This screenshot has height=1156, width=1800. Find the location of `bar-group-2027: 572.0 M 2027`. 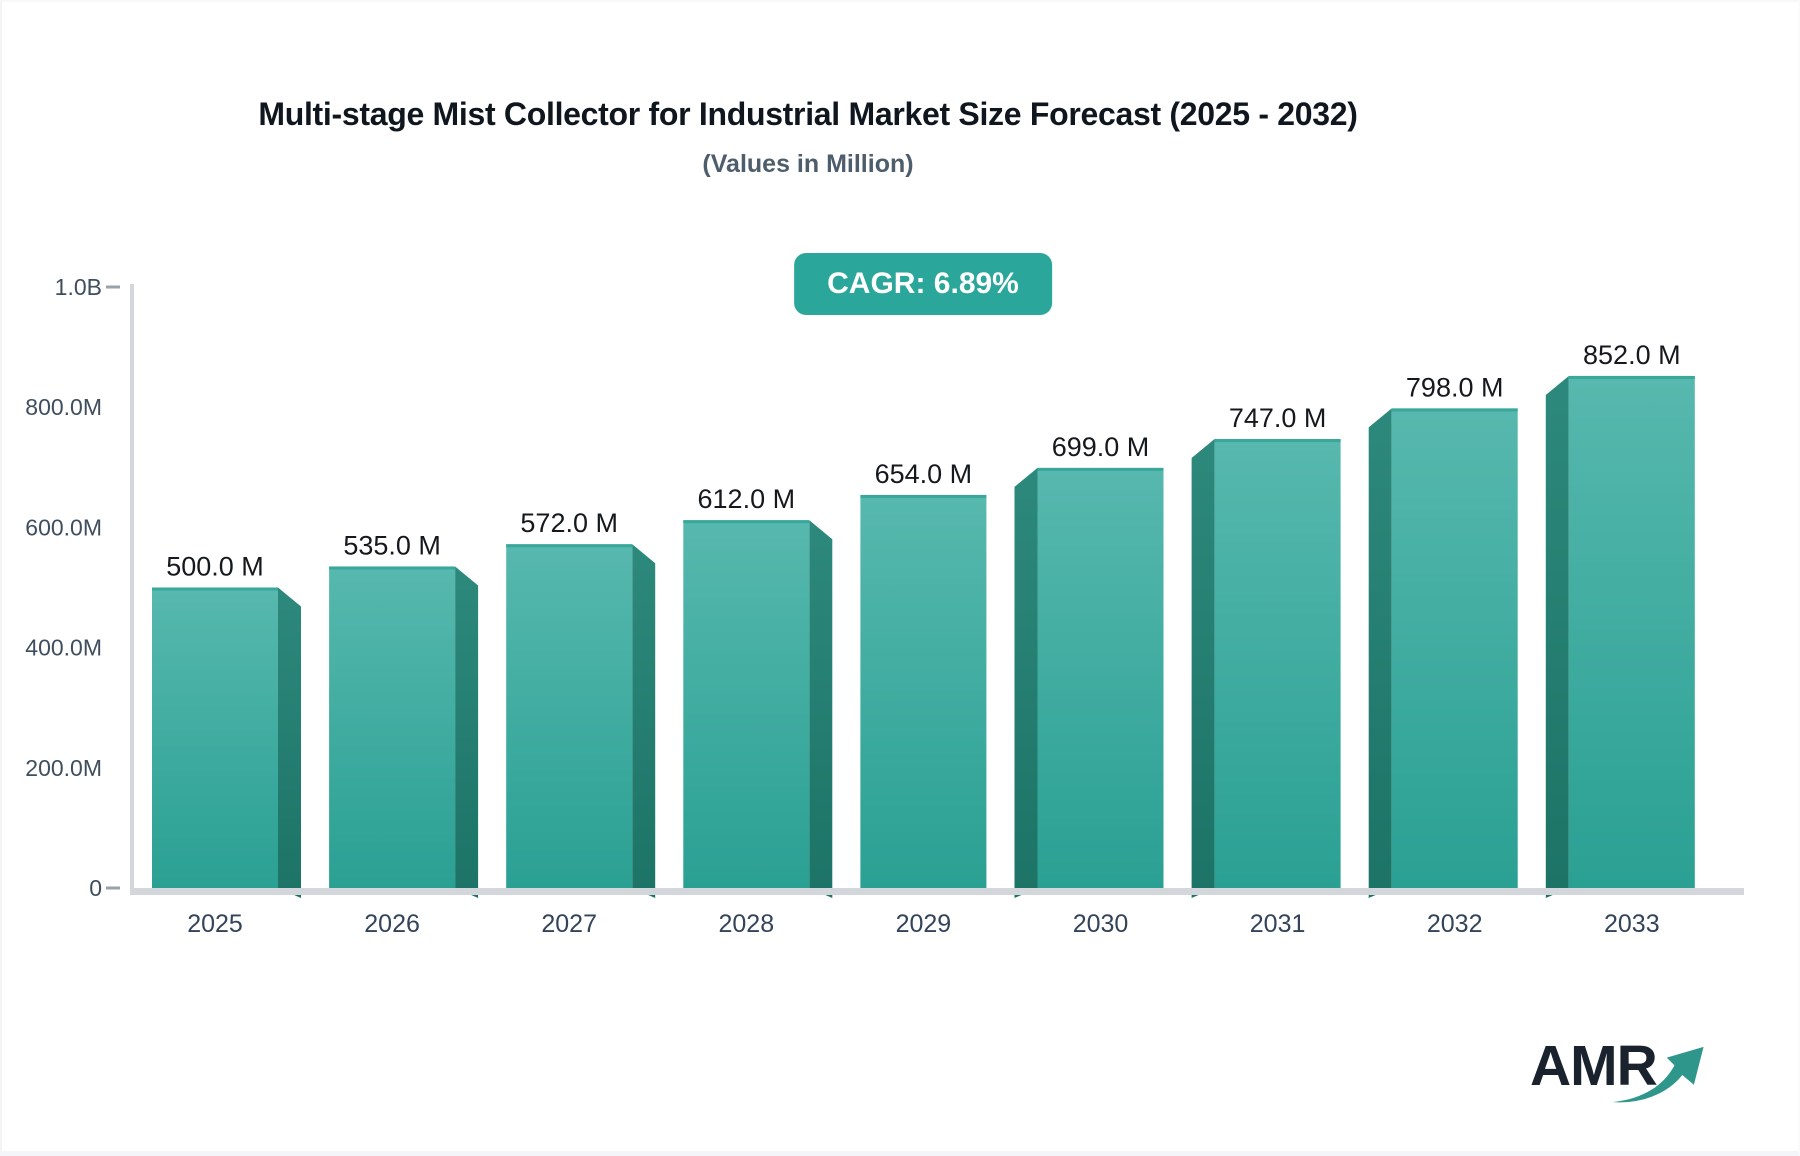

bar-group-2027: 572.0 M 2027 is located at coordinates (581, 723).